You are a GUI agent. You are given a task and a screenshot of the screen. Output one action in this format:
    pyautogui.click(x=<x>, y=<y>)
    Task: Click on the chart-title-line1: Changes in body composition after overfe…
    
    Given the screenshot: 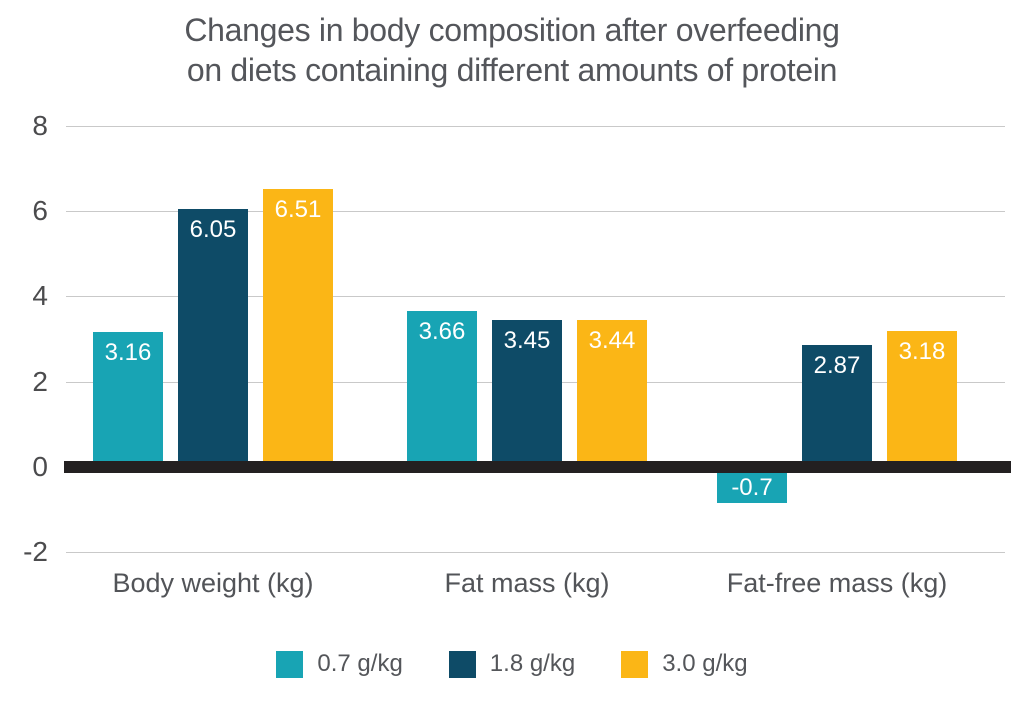 What is the action you would take?
    pyautogui.click(x=512, y=30)
    